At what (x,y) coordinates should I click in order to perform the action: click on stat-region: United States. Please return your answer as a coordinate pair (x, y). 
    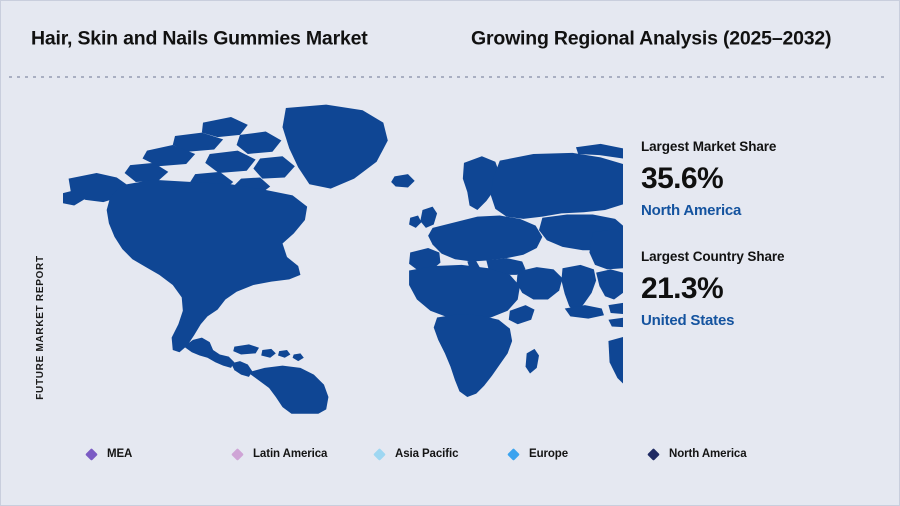
    Looking at the image, I should click on (688, 320).